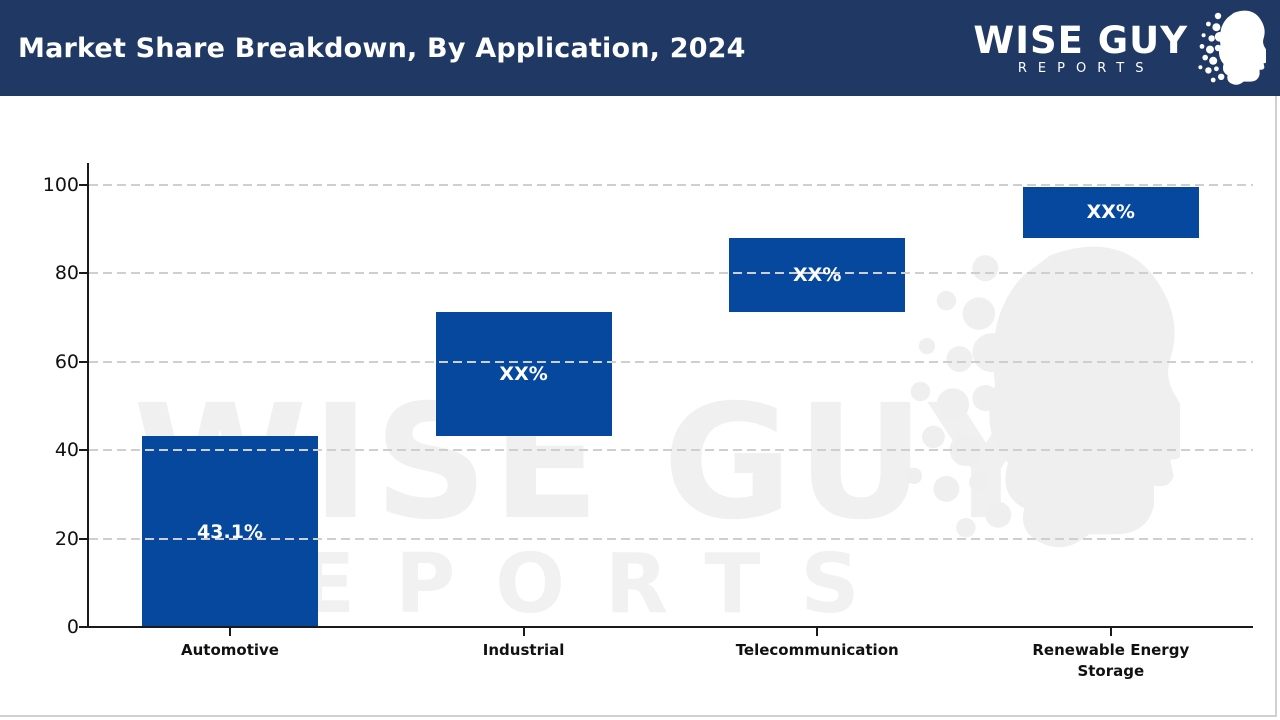 The height and width of the screenshot is (720, 1280). Describe the element at coordinates (1086, 68) in the screenshot. I see `brand-subname: REPORTS` at that location.